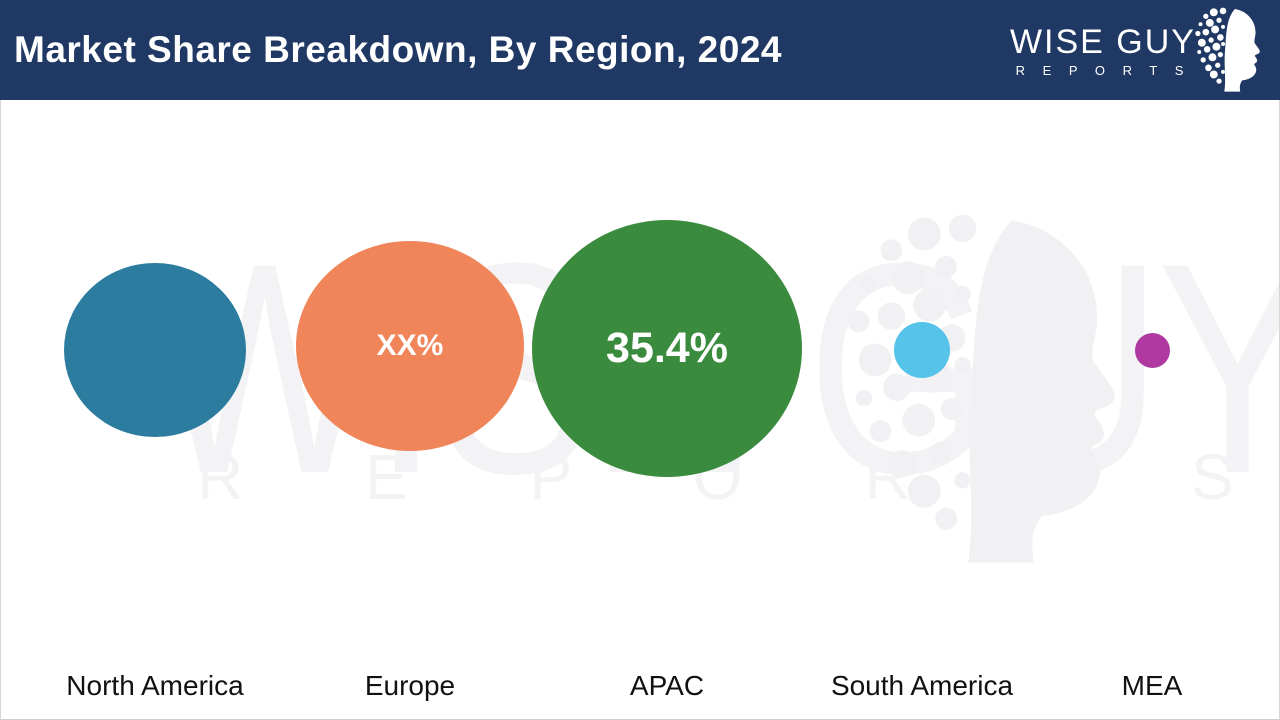  Describe the element at coordinates (981, 388) in the screenshot. I see `watermark-head-icon` at that location.